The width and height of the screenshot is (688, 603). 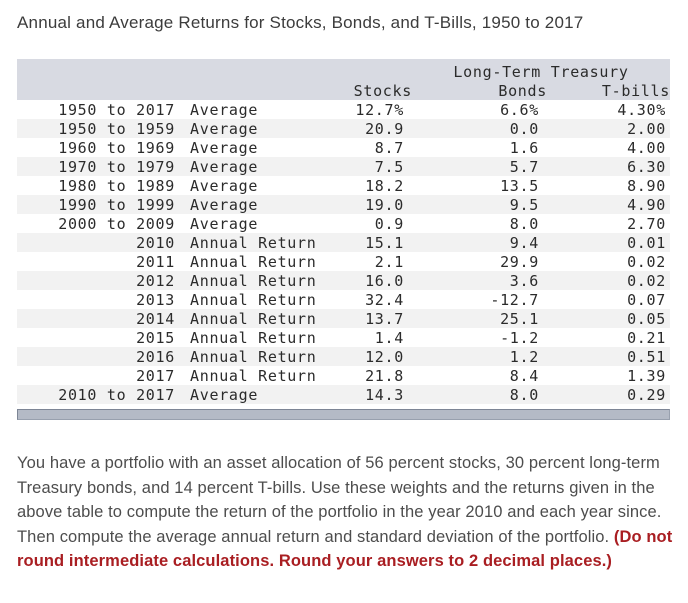 What do you see at coordinates (343, 223) in the screenshot?
I see `table-row: 2000 to 2009 Average 0.9 8.0 2.70` at bounding box center [343, 223].